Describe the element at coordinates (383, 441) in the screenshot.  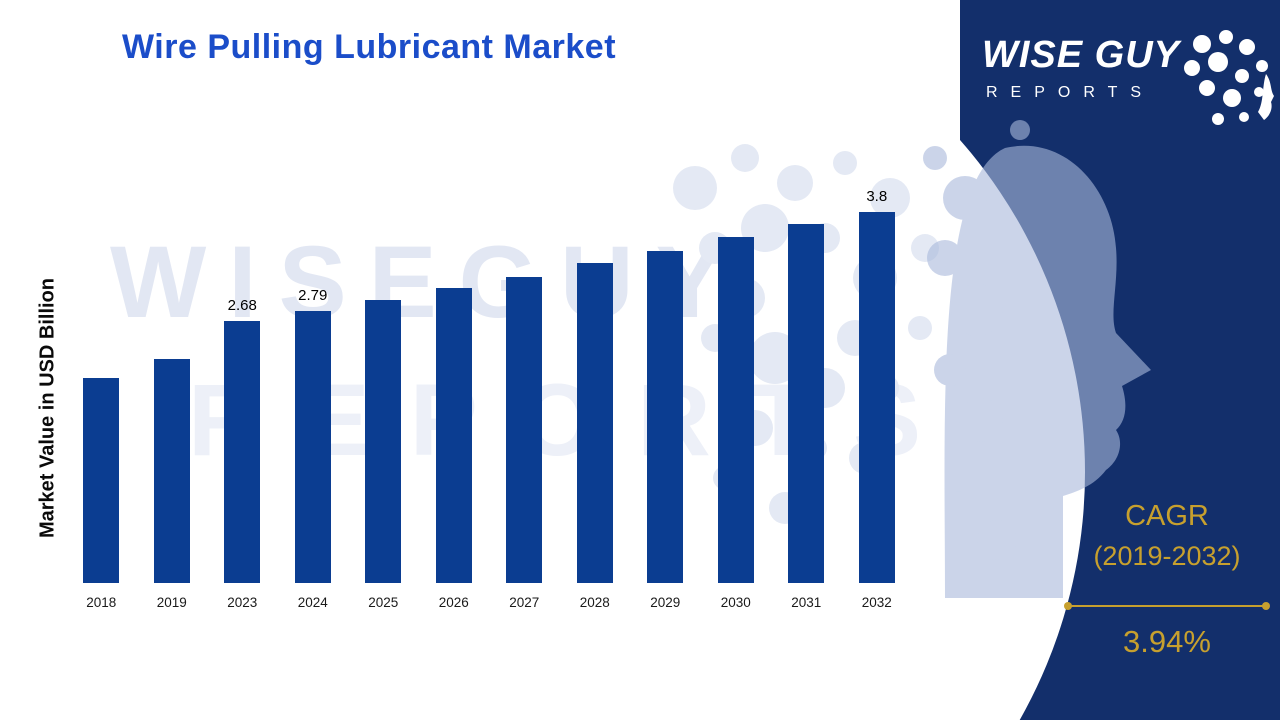
I see `bar-2025` at that location.